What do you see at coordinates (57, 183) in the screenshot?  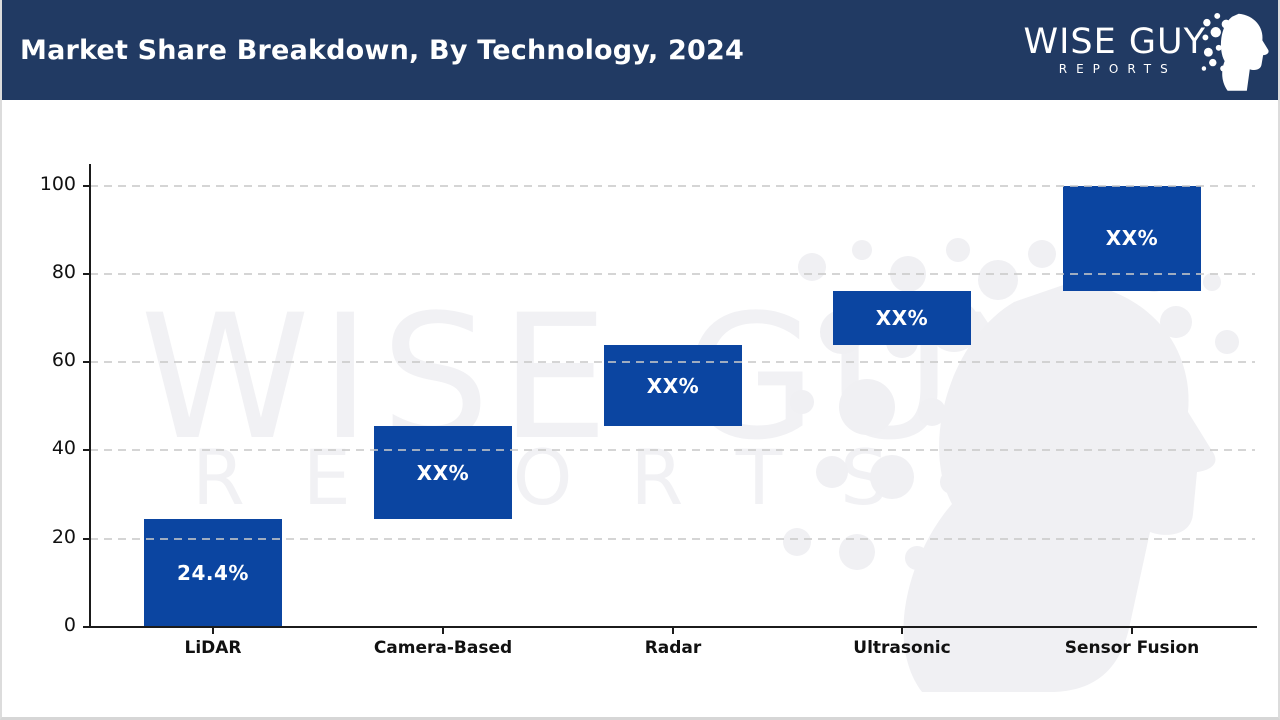 I see `y-axis-tick-label: 100` at bounding box center [57, 183].